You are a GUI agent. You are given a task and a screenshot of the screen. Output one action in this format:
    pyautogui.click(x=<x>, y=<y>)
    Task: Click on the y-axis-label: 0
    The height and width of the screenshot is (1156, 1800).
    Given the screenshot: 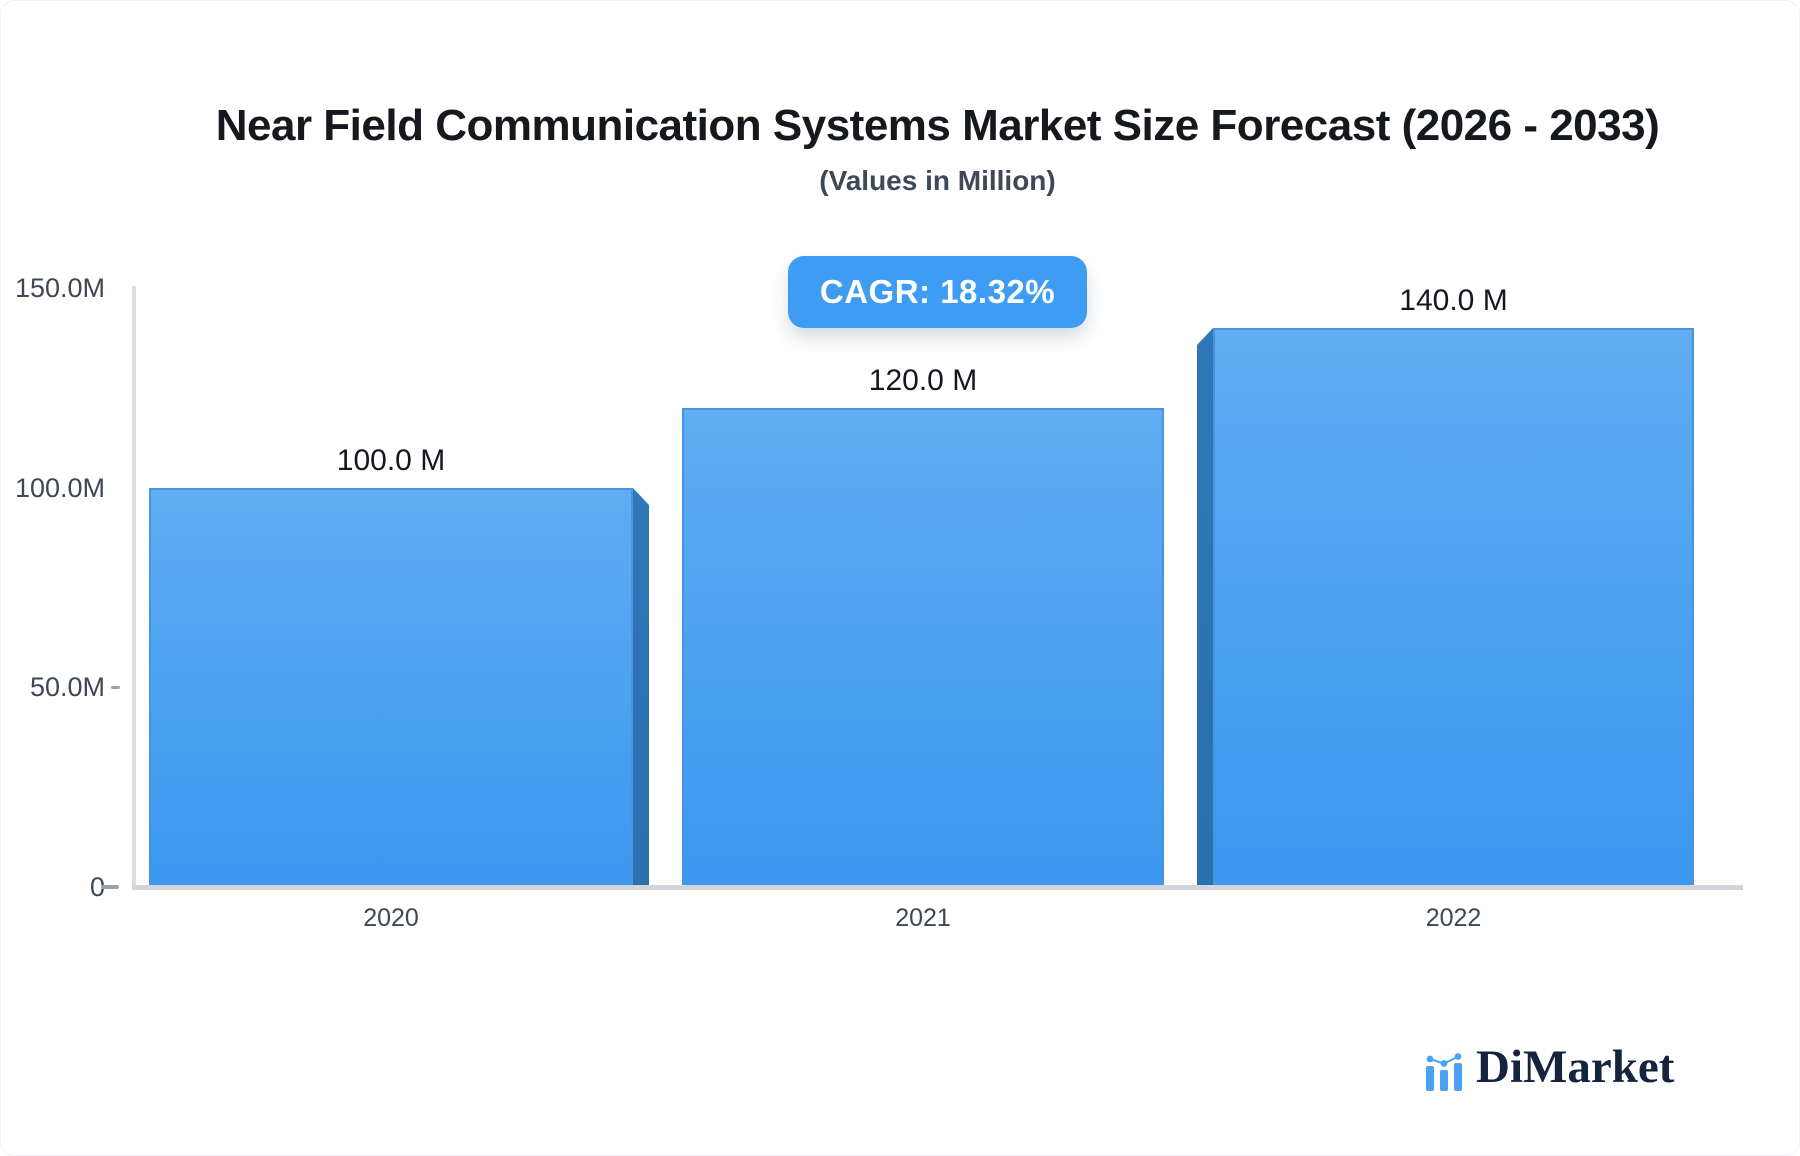 What is the action you would take?
    pyautogui.click(x=97, y=887)
    